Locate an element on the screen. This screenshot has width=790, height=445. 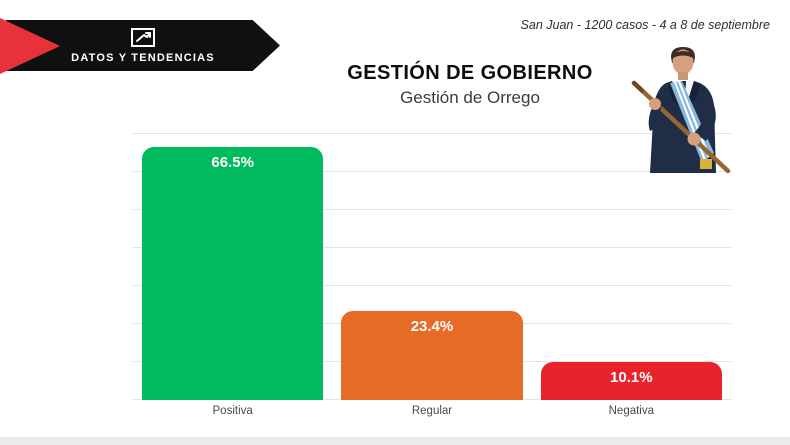
footer-strip is located at coordinates (395, 441).